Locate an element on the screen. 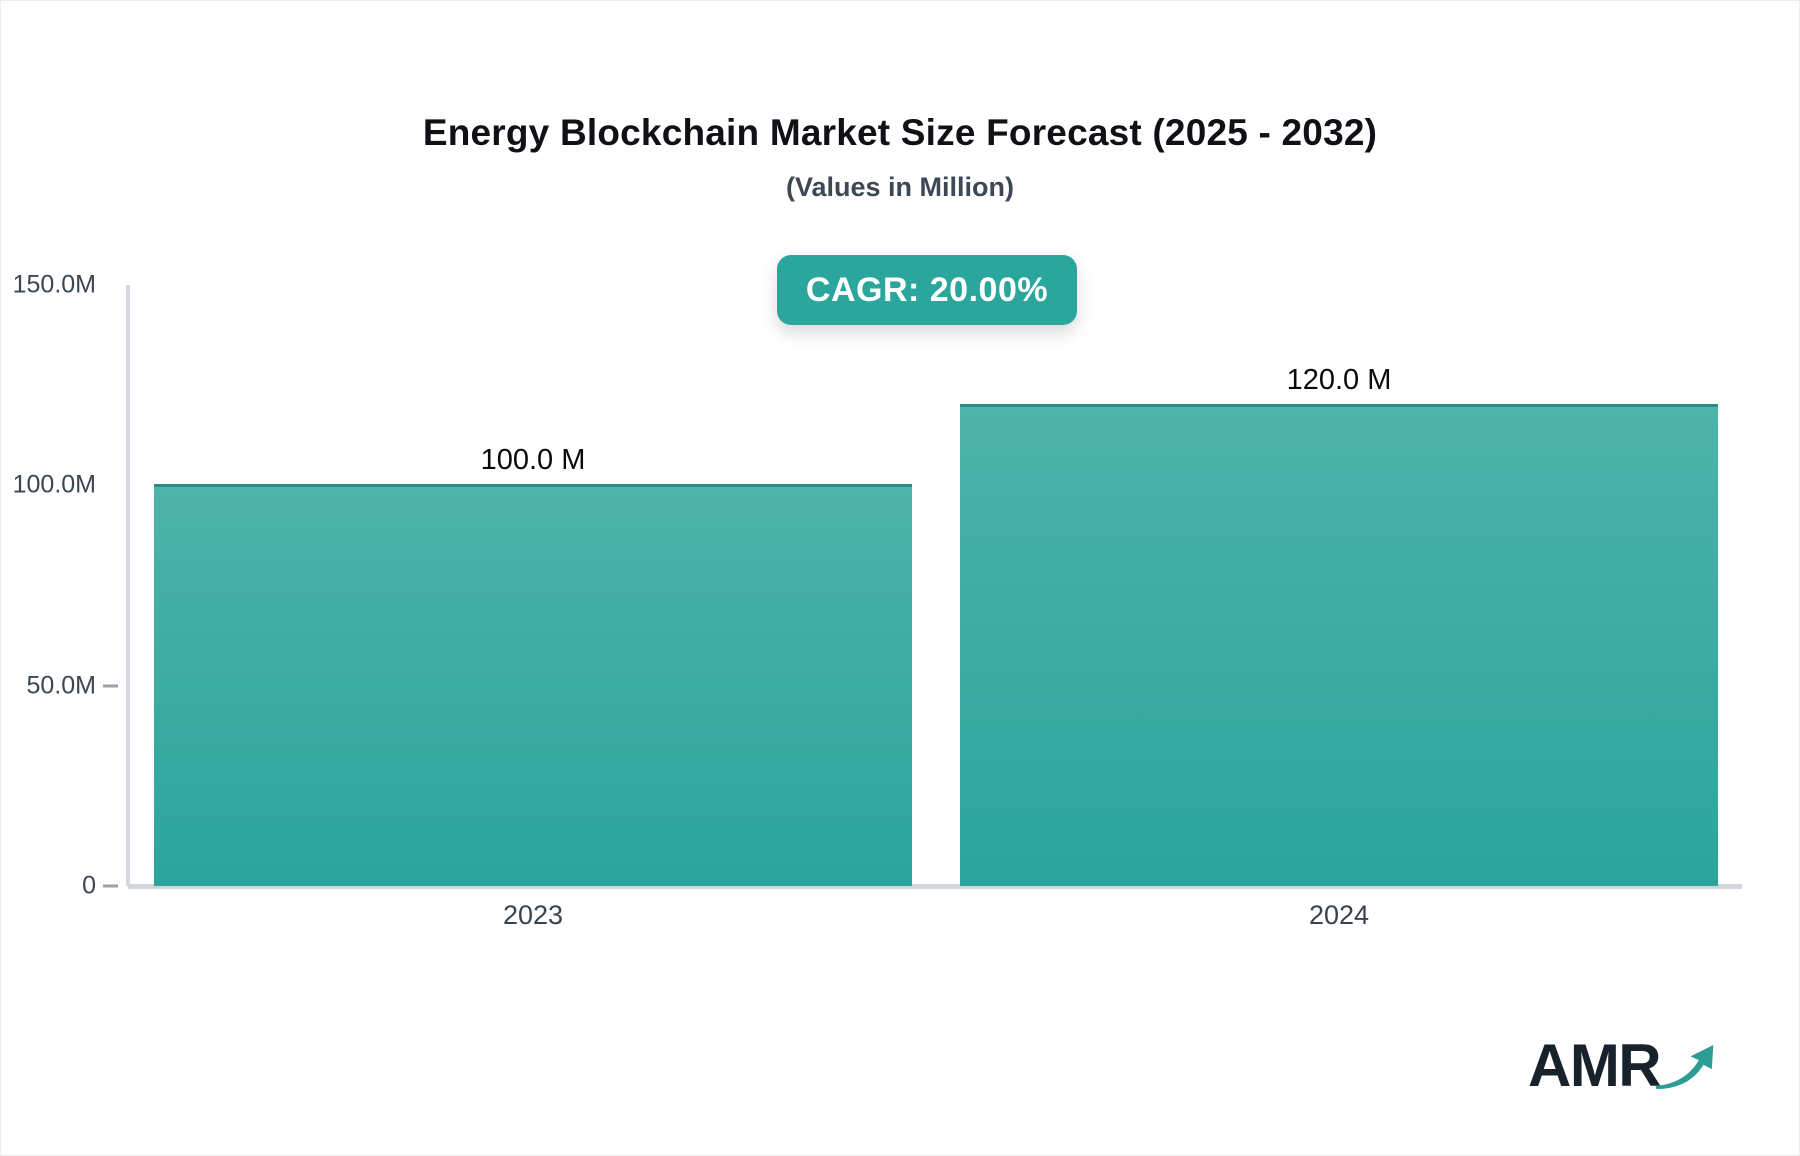  value-label-2024: 120.0 M is located at coordinates (1339, 380).